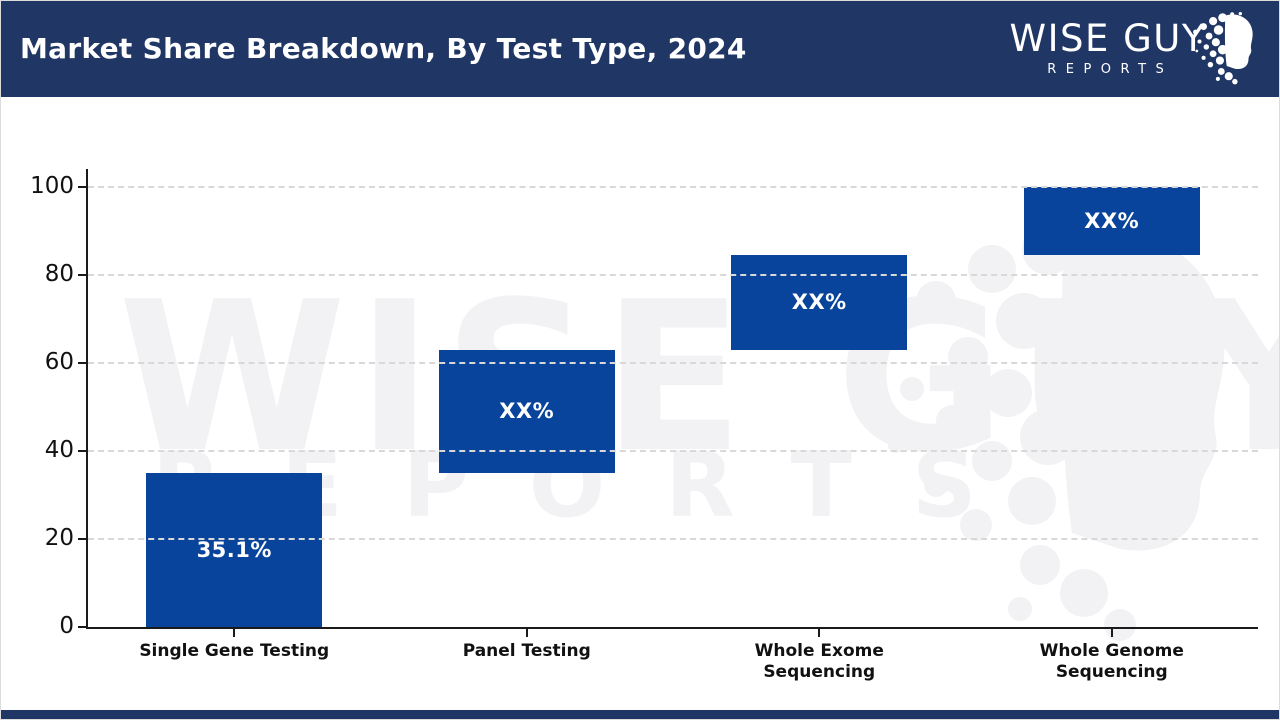  I want to click on y-tick-label: 40, so click(59, 450).